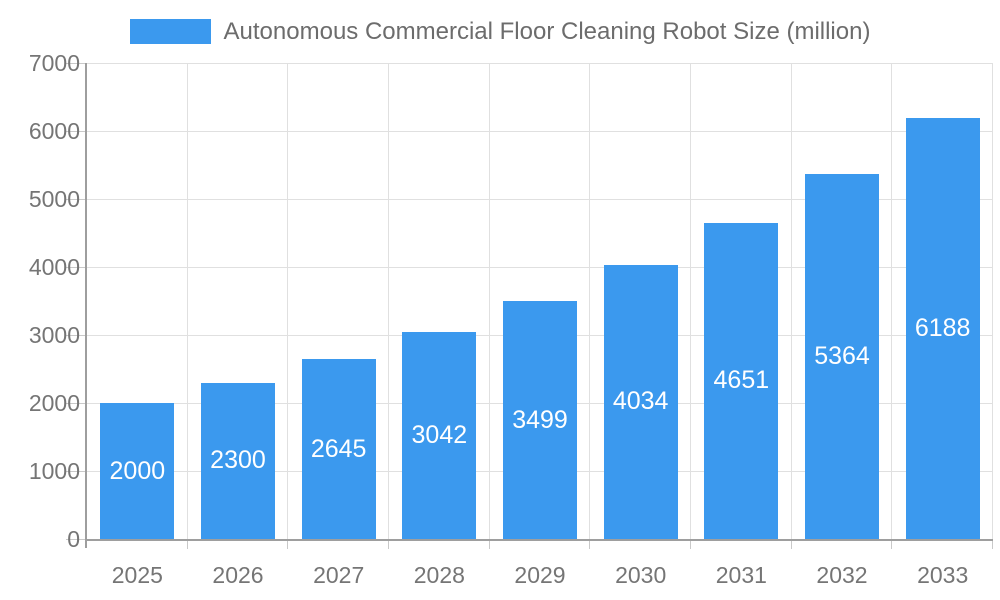  What do you see at coordinates (439, 575) in the screenshot?
I see `x-axis-label: 2028` at bounding box center [439, 575].